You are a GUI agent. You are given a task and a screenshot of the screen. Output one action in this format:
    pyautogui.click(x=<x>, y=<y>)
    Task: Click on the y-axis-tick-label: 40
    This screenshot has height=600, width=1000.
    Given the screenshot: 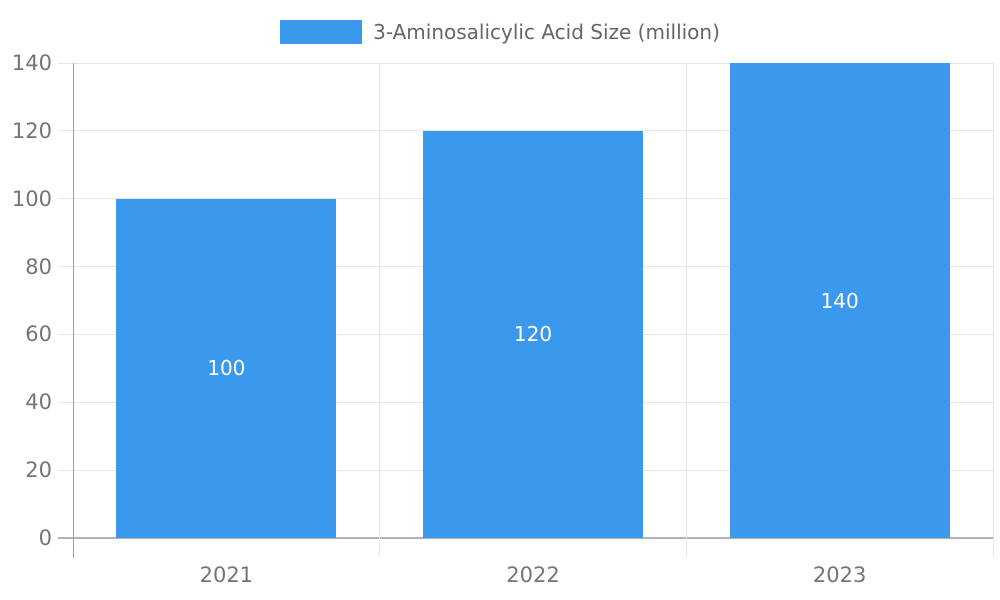 What is the action you would take?
    pyautogui.click(x=38, y=402)
    